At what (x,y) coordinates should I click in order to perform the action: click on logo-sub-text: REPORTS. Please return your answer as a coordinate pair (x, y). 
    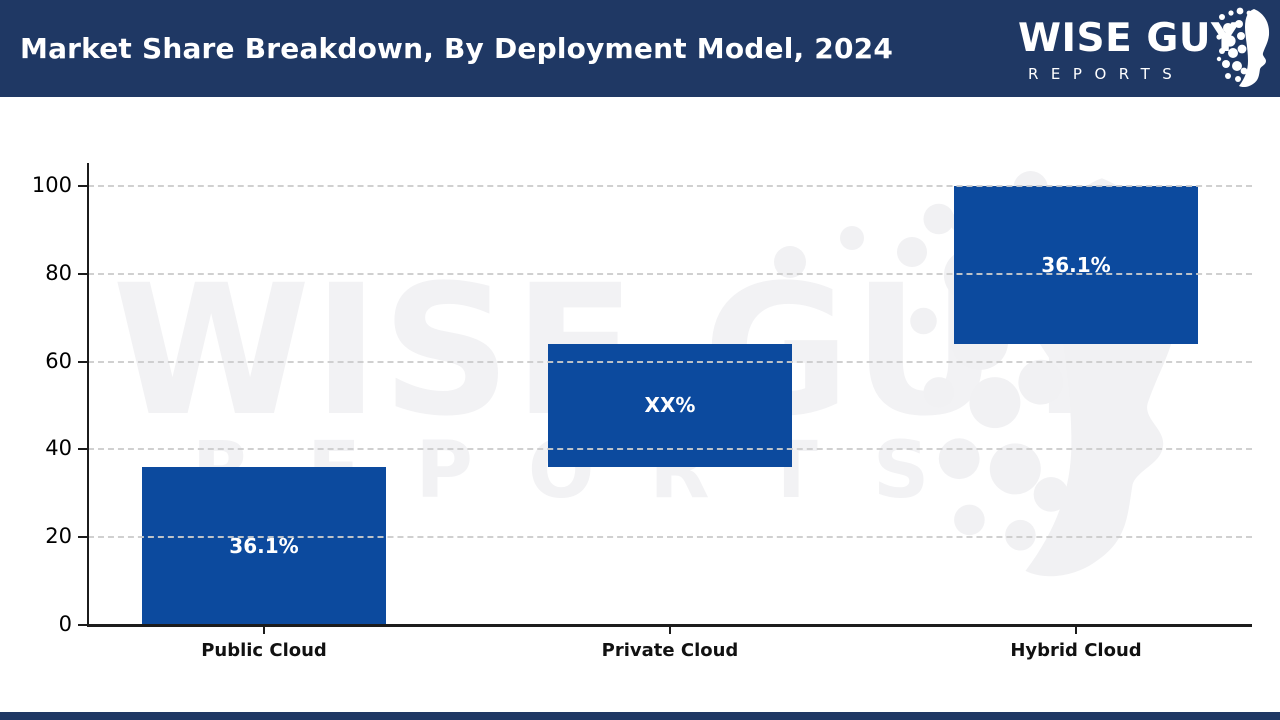
    Looking at the image, I should click on (1106, 74).